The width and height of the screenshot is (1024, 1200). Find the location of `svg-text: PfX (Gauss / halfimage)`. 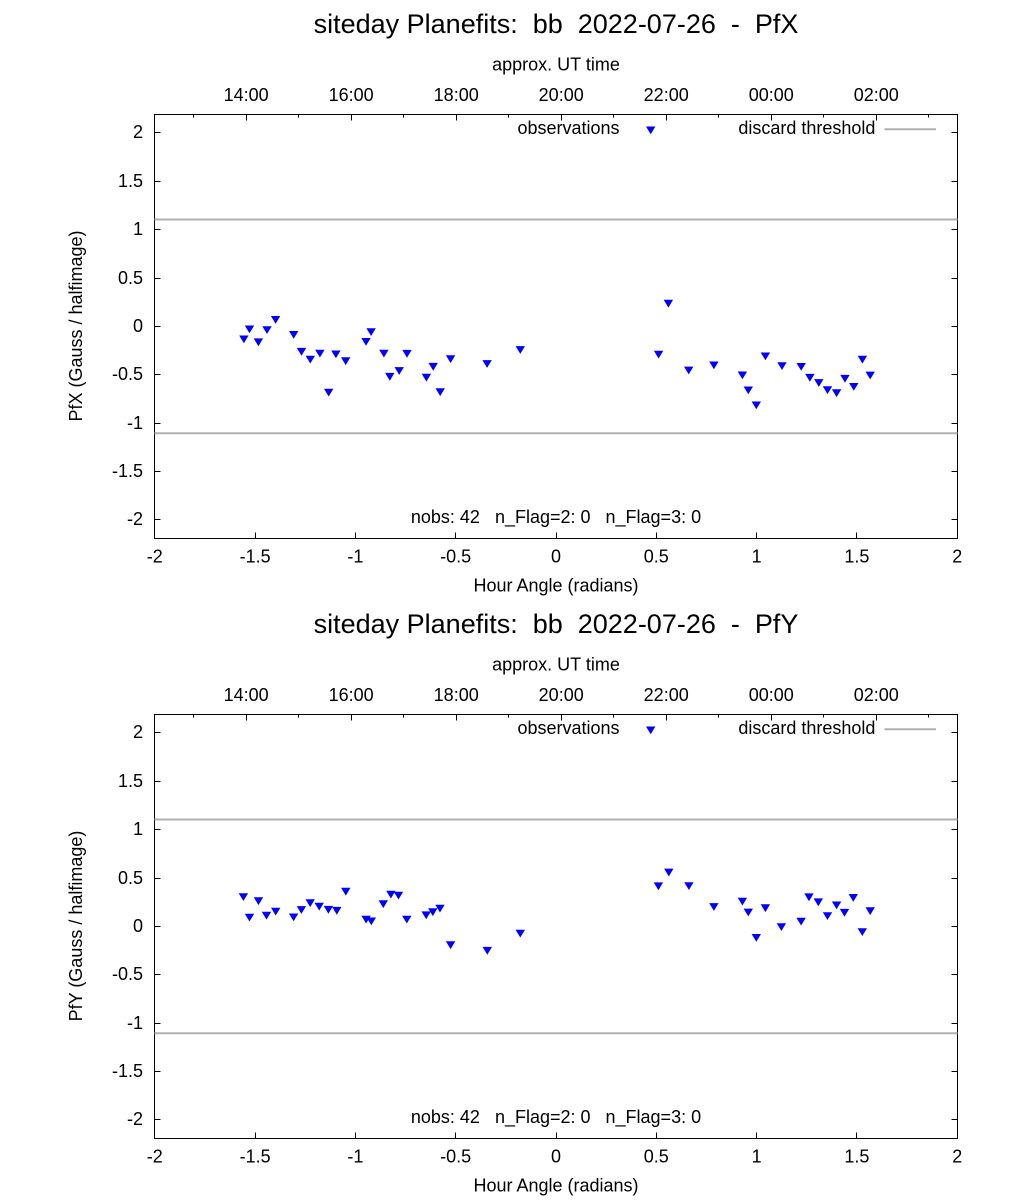

svg-text: PfX (Gauss / halfimage) is located at coordinates (76, 325).